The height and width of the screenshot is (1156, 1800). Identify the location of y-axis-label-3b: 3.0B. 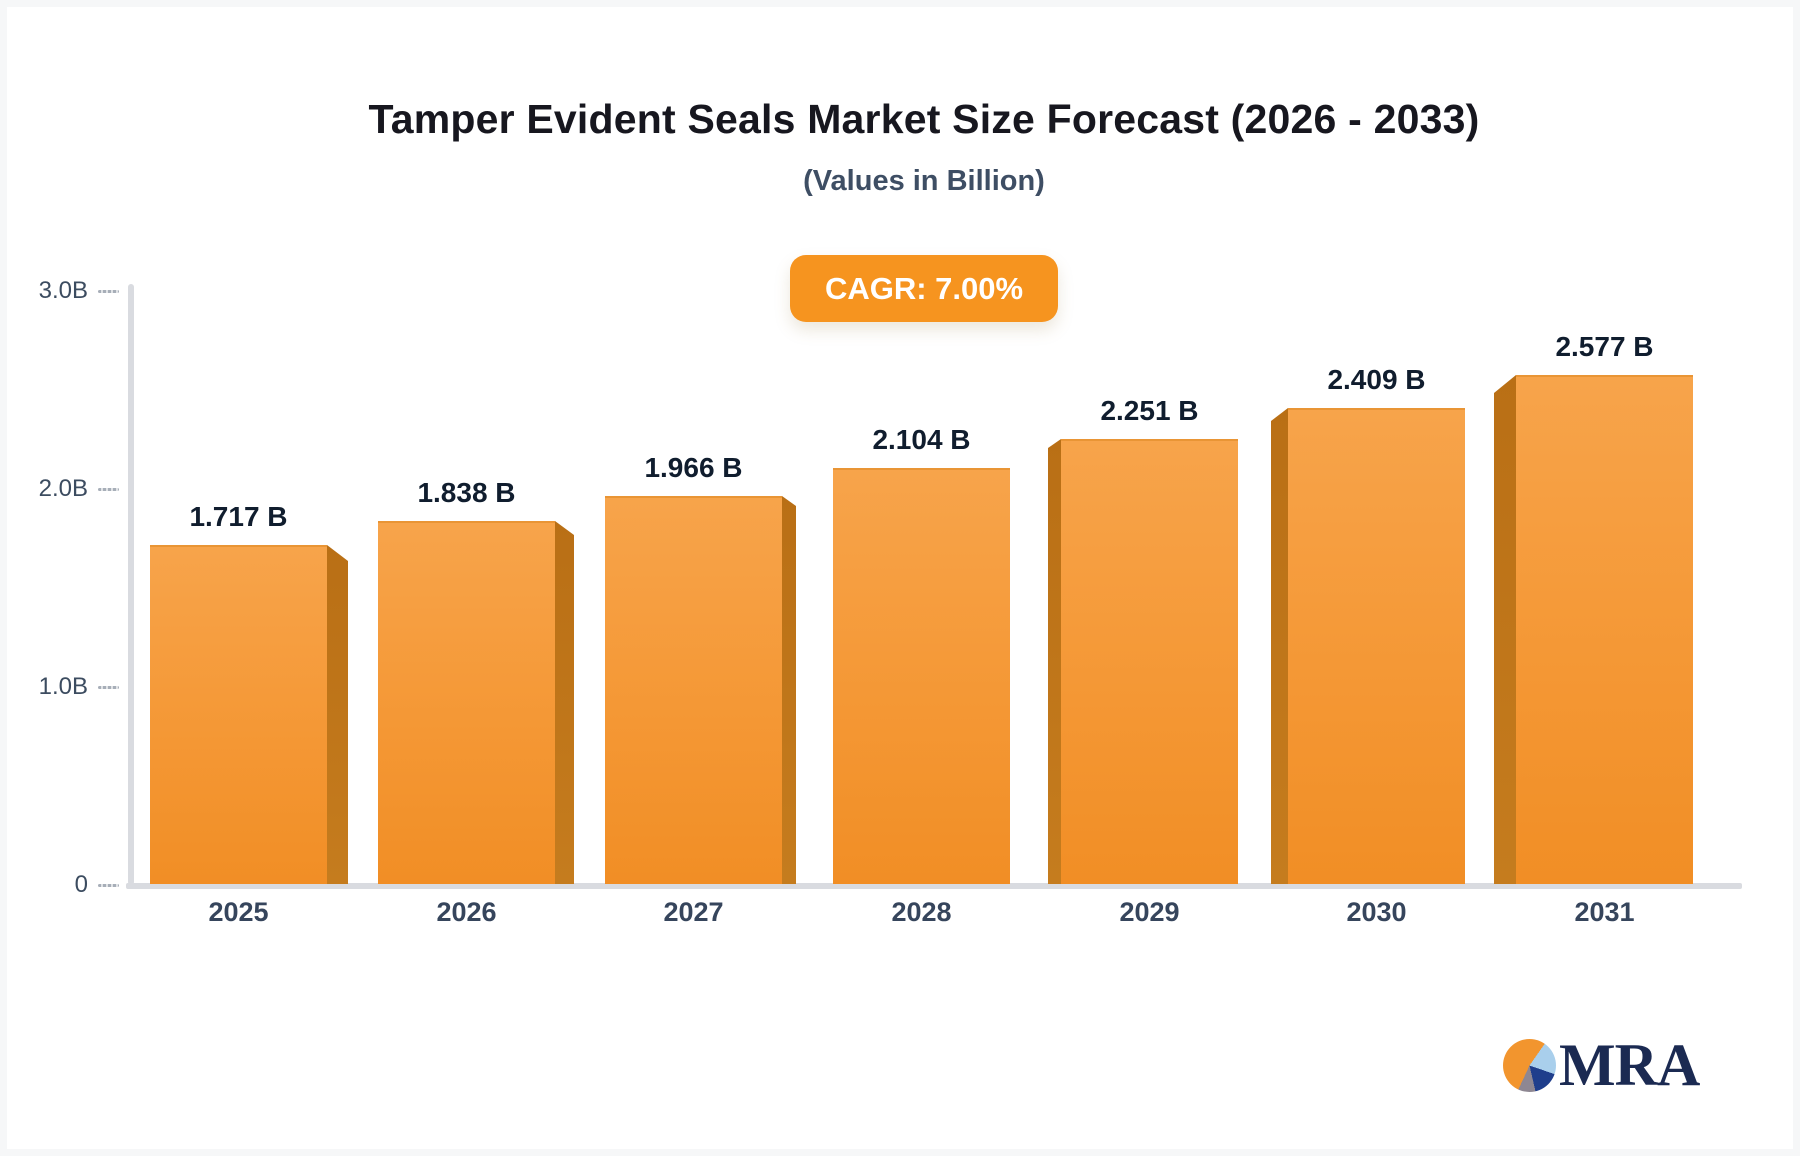
(63, 290).